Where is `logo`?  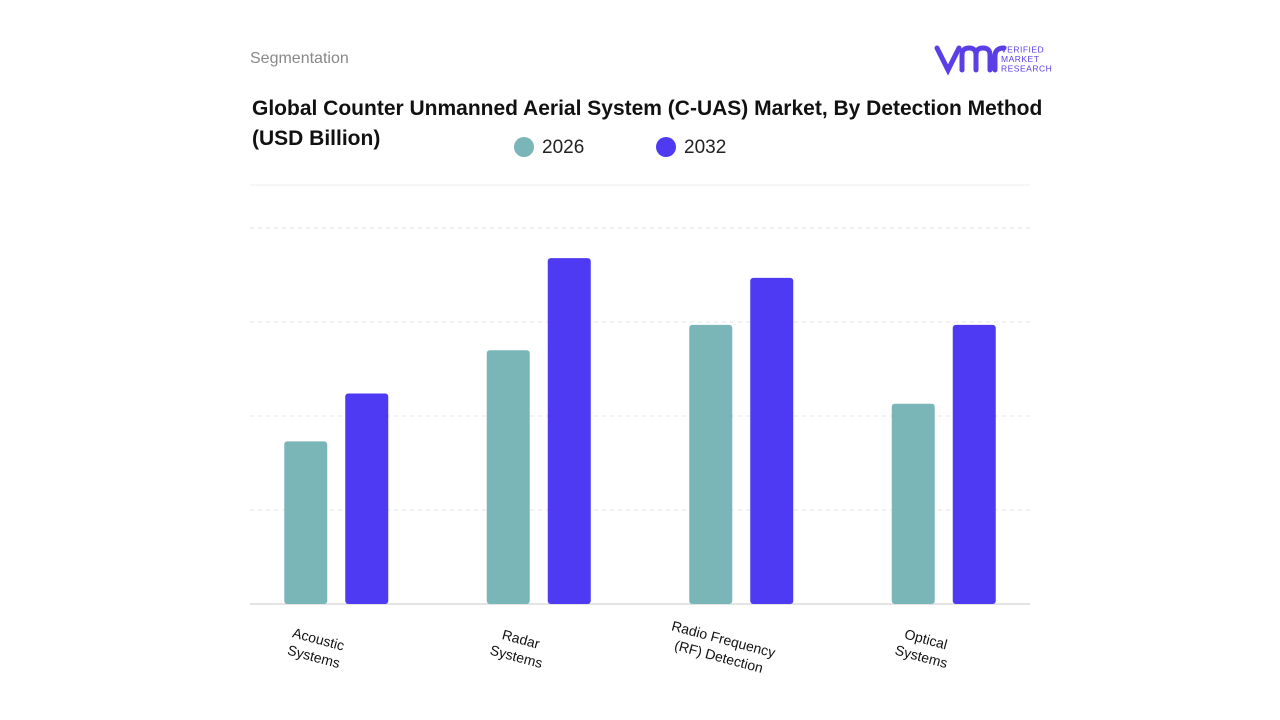
logo is located at coordinates (970, 60).